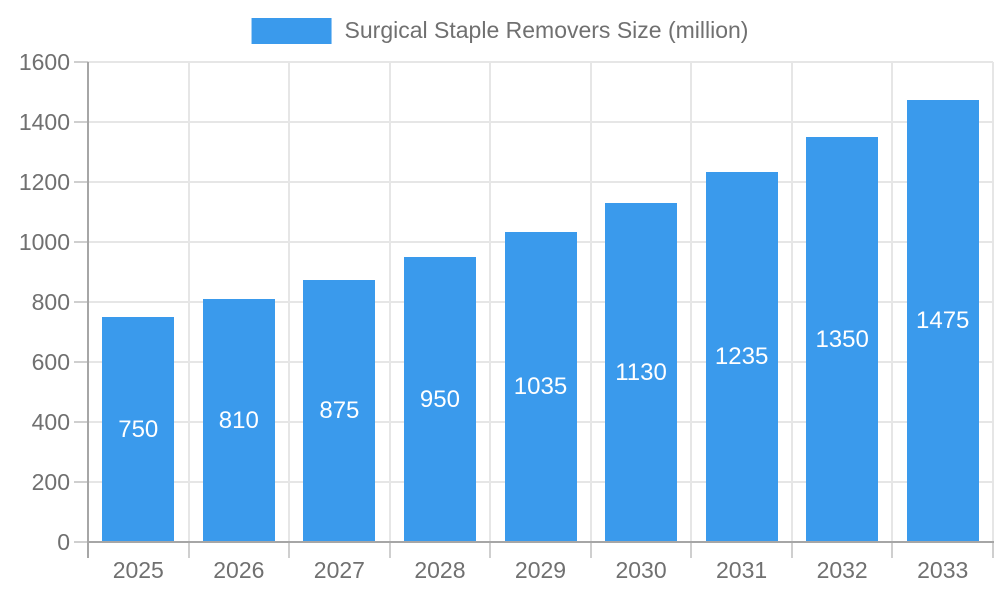 Image resolution: width=1000 pixels, height=600 pixels. I want to click on x-axis-label-2026: 2026, so click(239, 570).